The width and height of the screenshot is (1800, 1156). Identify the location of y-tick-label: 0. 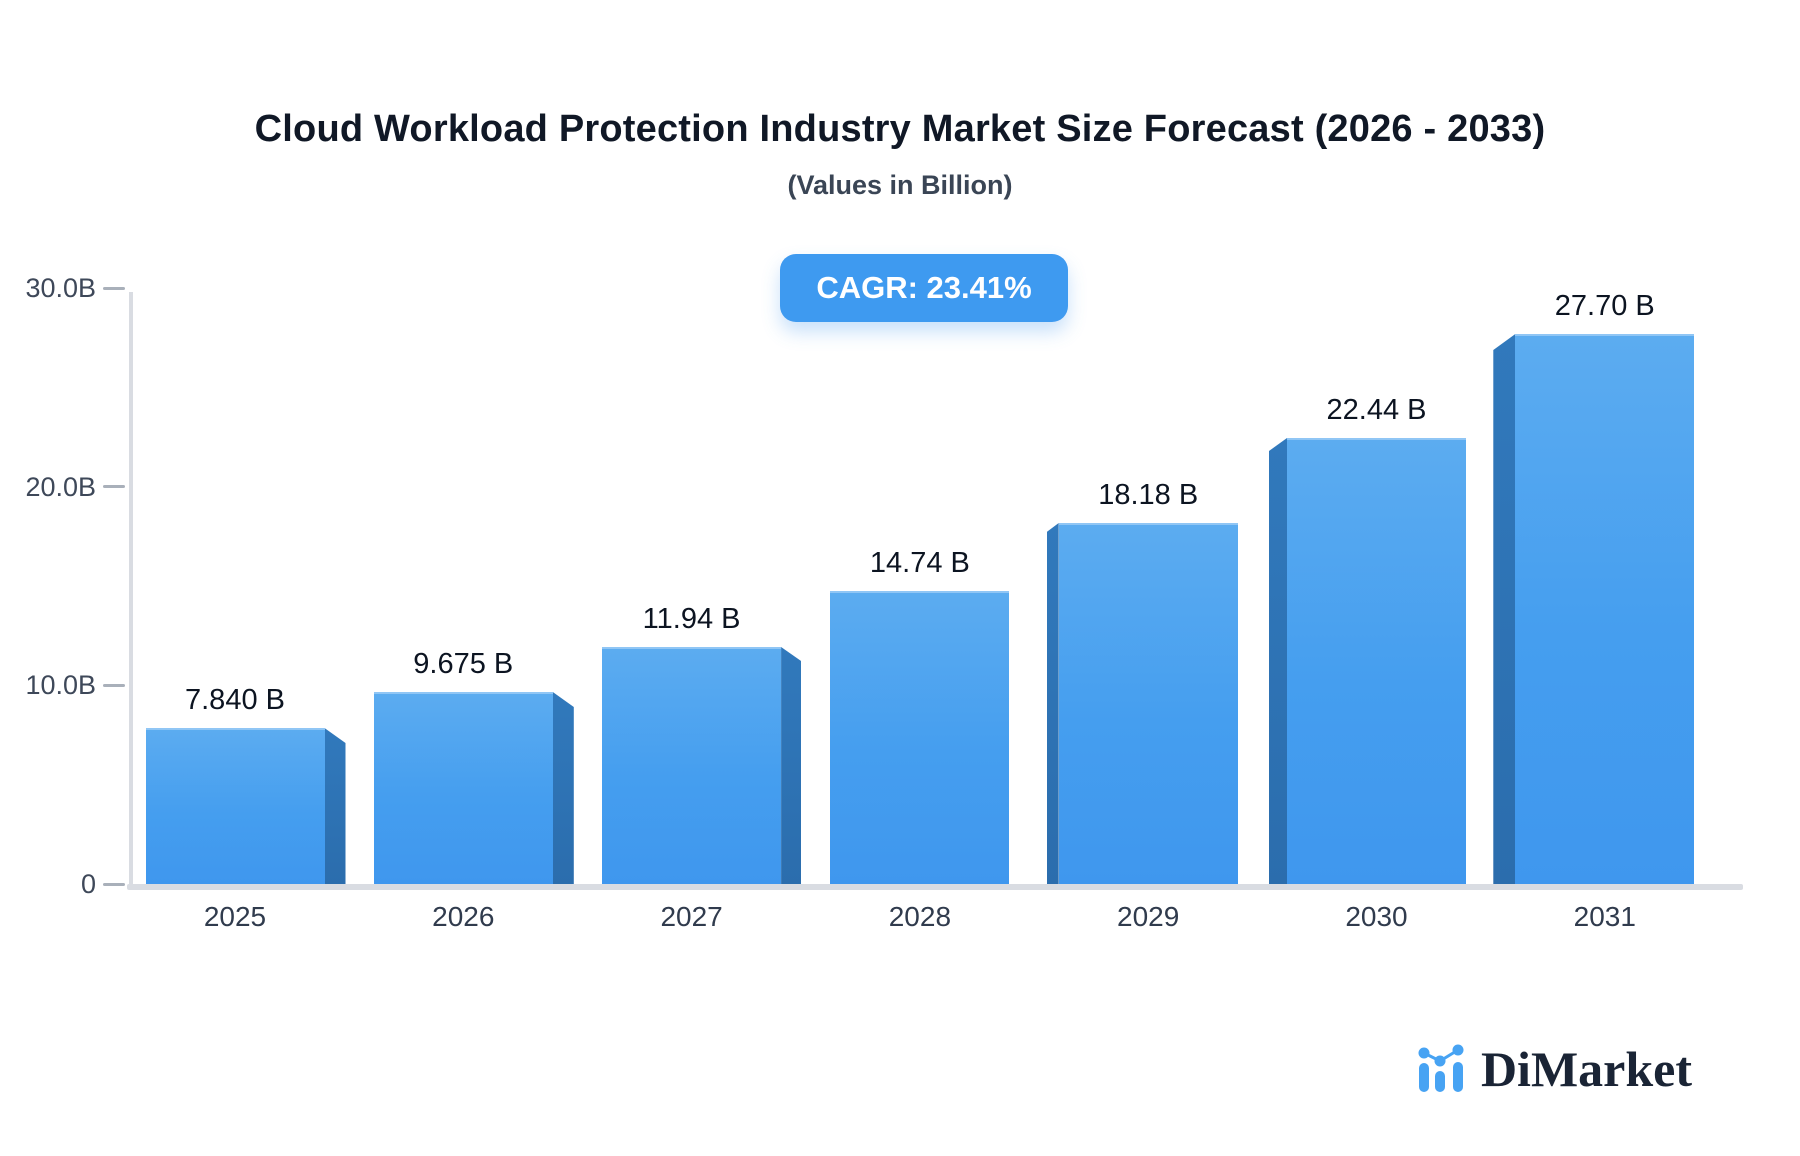
(88, 884).